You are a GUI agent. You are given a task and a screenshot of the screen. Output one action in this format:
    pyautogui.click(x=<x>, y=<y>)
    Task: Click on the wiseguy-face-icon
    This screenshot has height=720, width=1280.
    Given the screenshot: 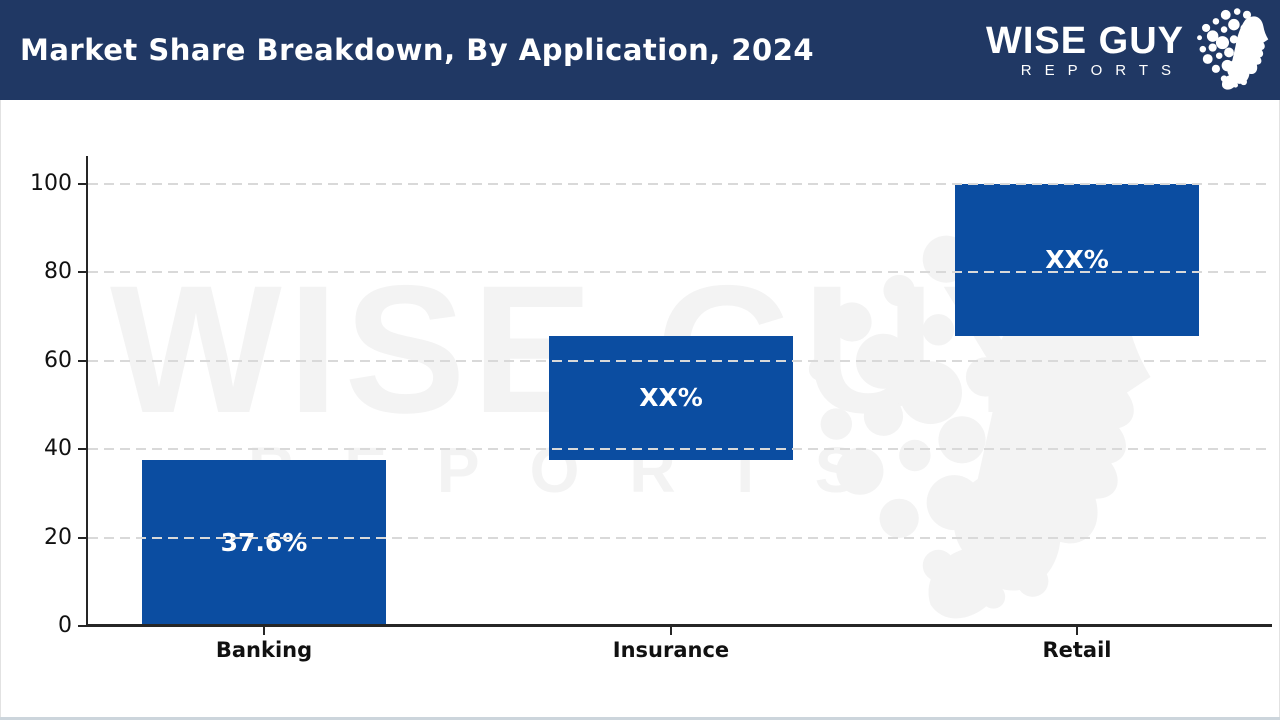 What is the action you would take?
    pyautogui.click(x=1233, y=49)
    